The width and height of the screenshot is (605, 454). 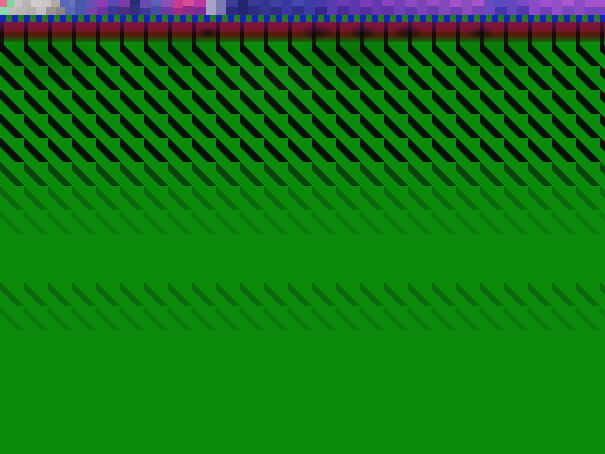 What do you see at coordinates (302, 37) in the screenshot?
I see `red-band-tick-columns` at bounding box center [302, 37].